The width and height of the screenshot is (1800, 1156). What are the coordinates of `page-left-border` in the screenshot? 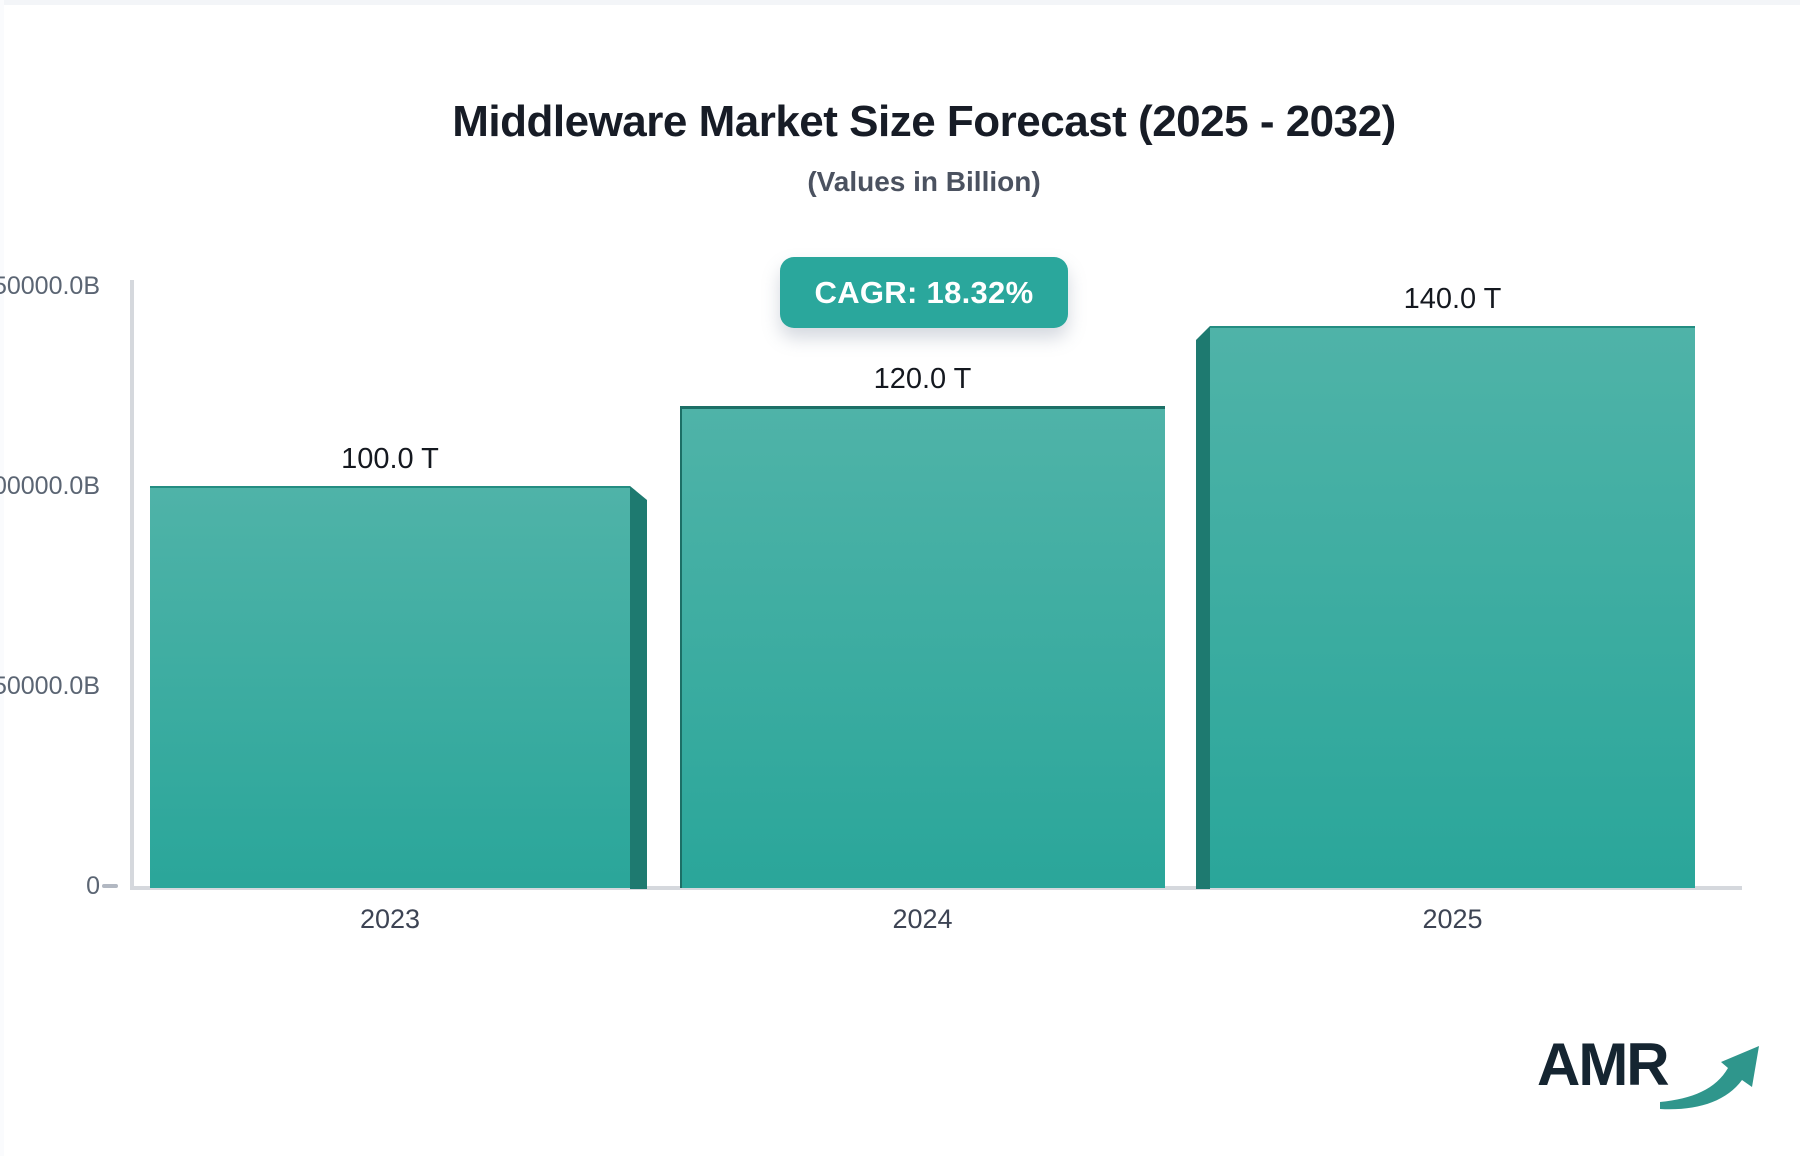 It's located at (2, 578).